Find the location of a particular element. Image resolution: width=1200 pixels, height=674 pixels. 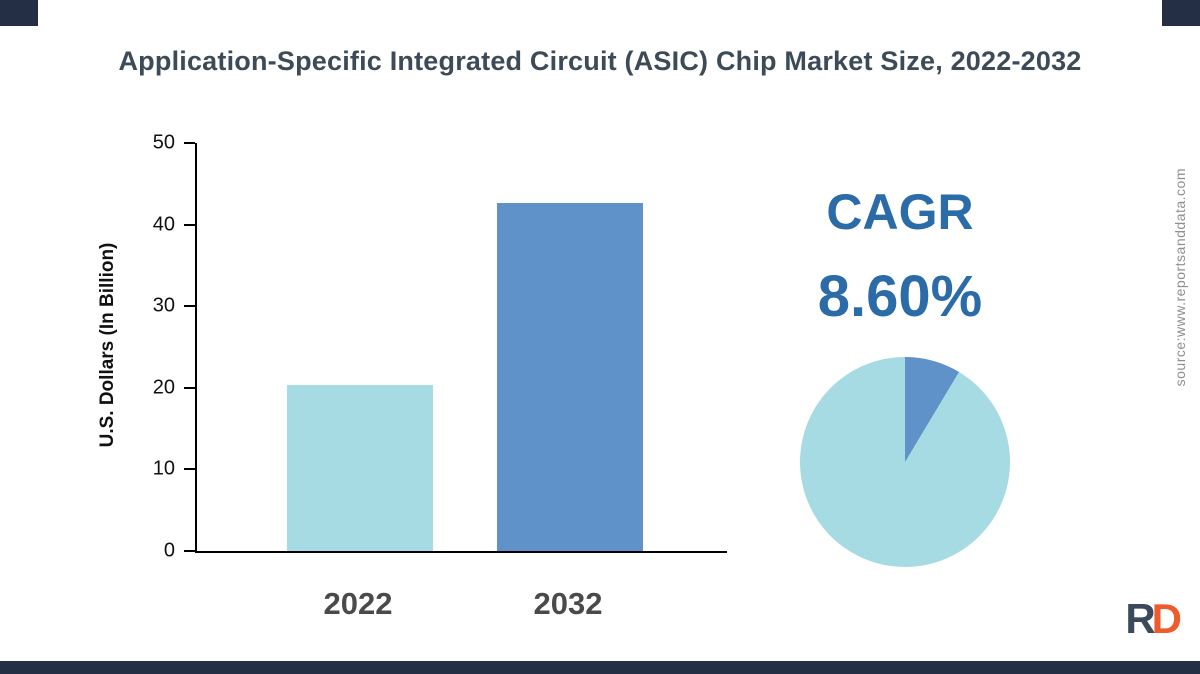

y-tick-label-30: 30 is located at coordinates (163, 305).